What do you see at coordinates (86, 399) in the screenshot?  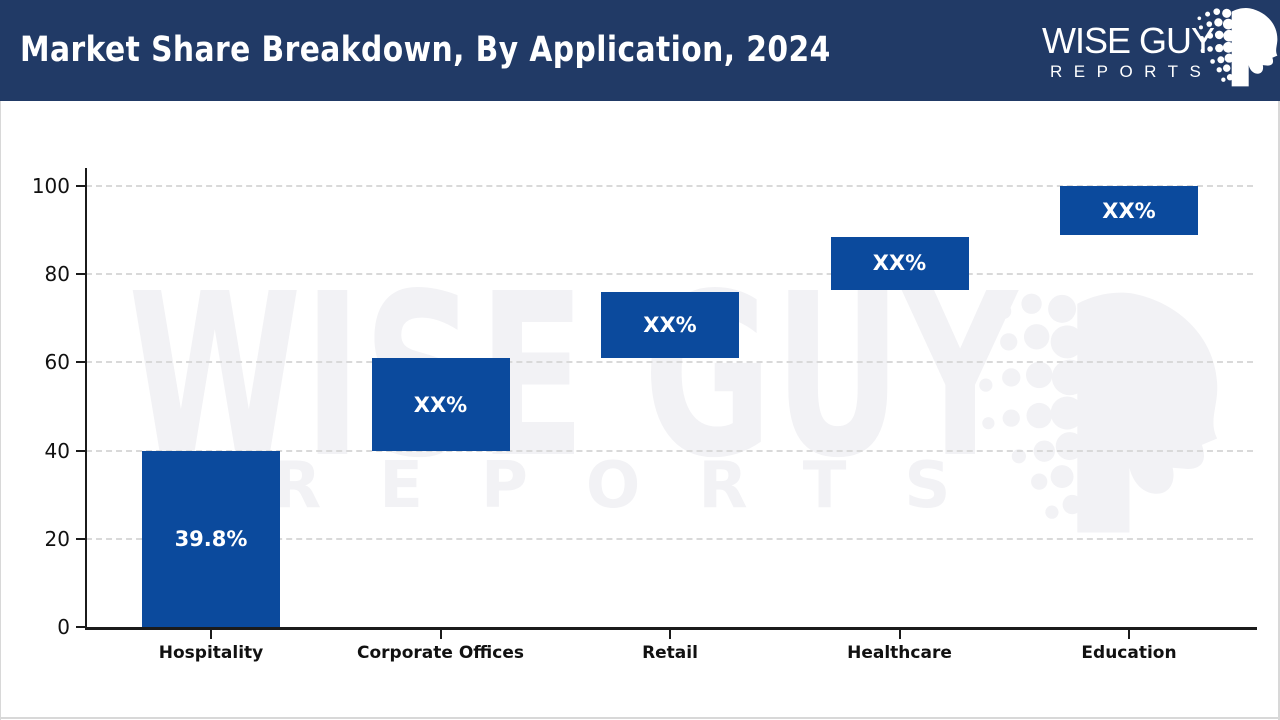 I see `y-axis-line` at bounding box center [86, 399].